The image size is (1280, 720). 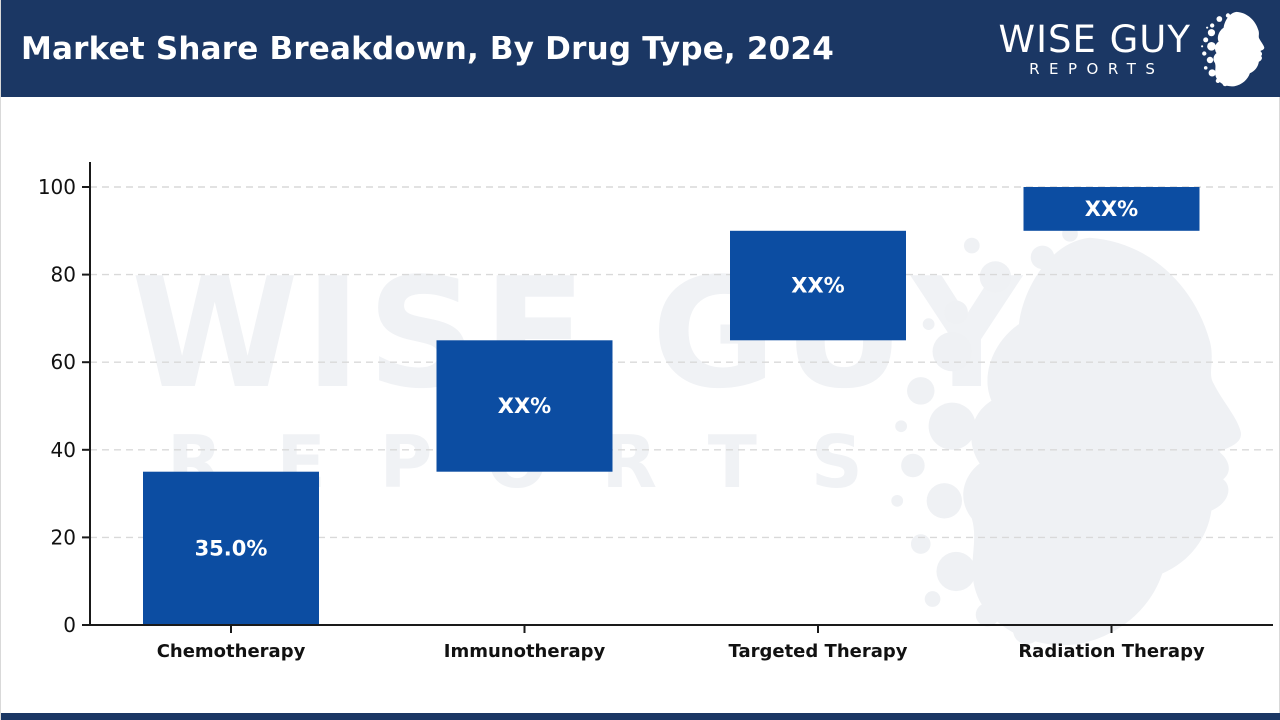 I want to click on logo-face-icon, so click(x=1233, y=49).